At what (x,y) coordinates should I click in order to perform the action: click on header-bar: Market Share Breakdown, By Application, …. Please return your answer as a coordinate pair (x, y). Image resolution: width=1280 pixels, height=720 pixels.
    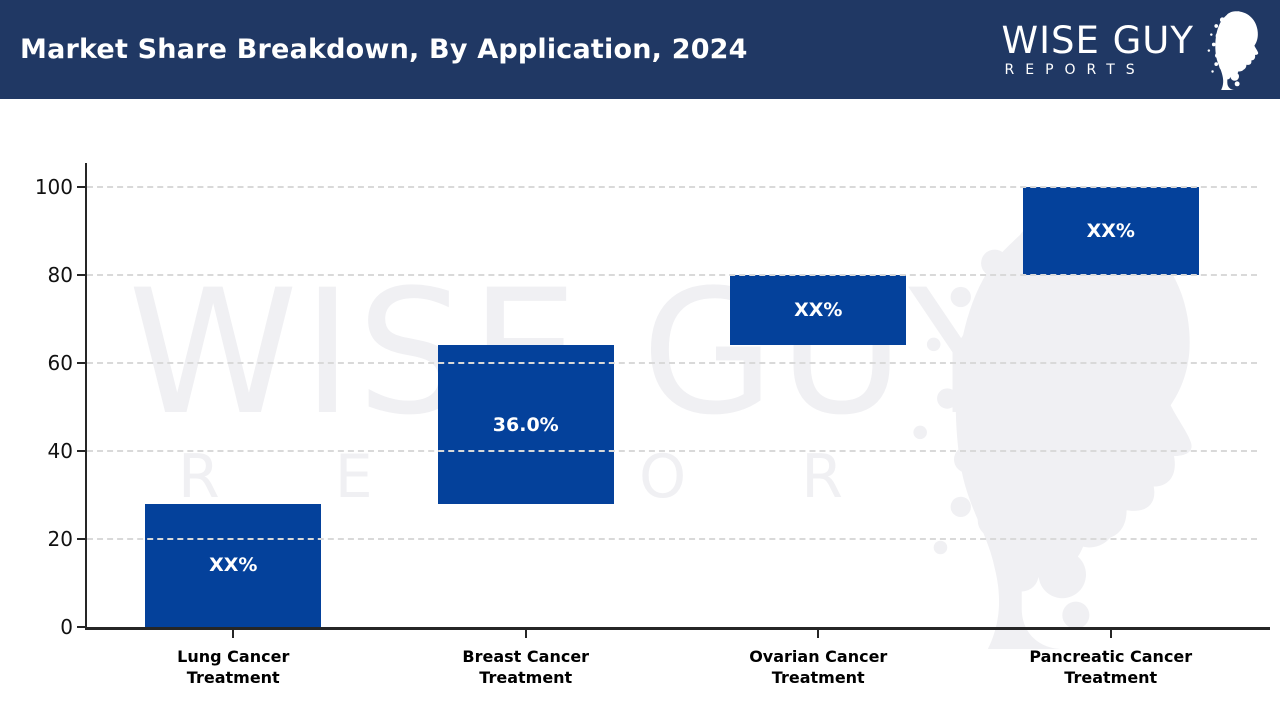
    Looking at the image, I should click on (640, 49).